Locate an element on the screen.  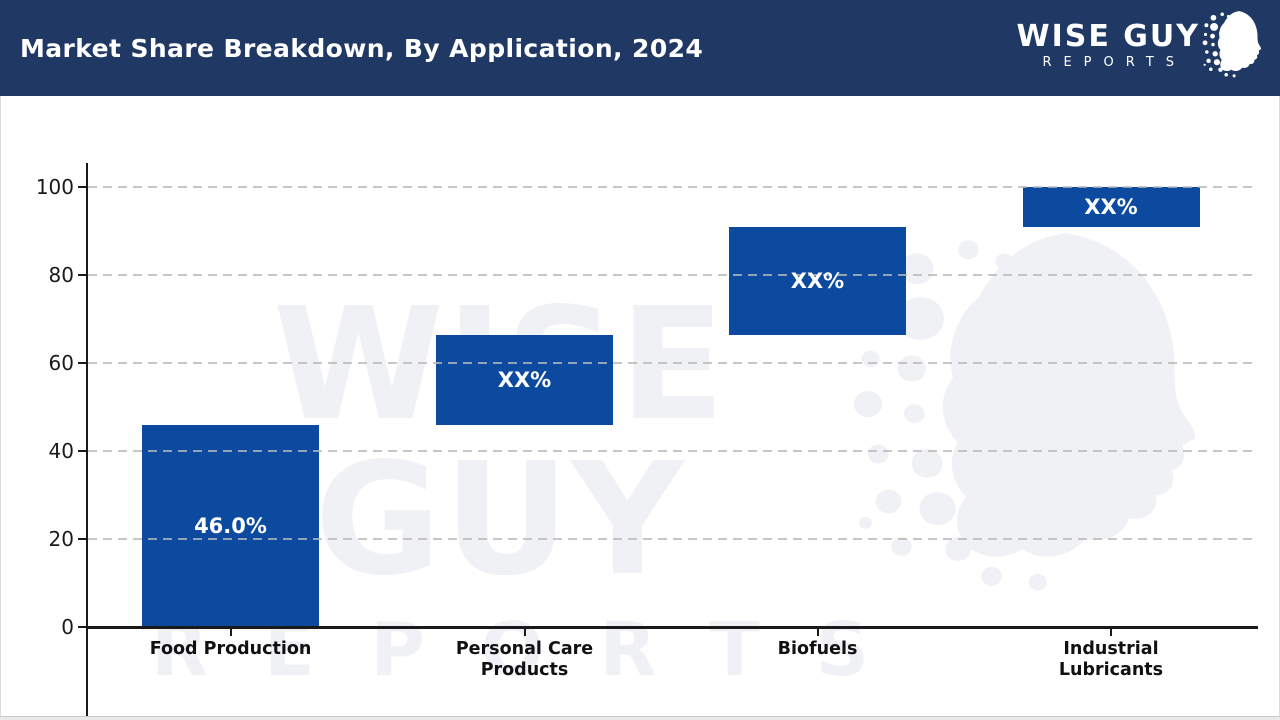
page-bottom-strip is located at coordinates (640, 718).